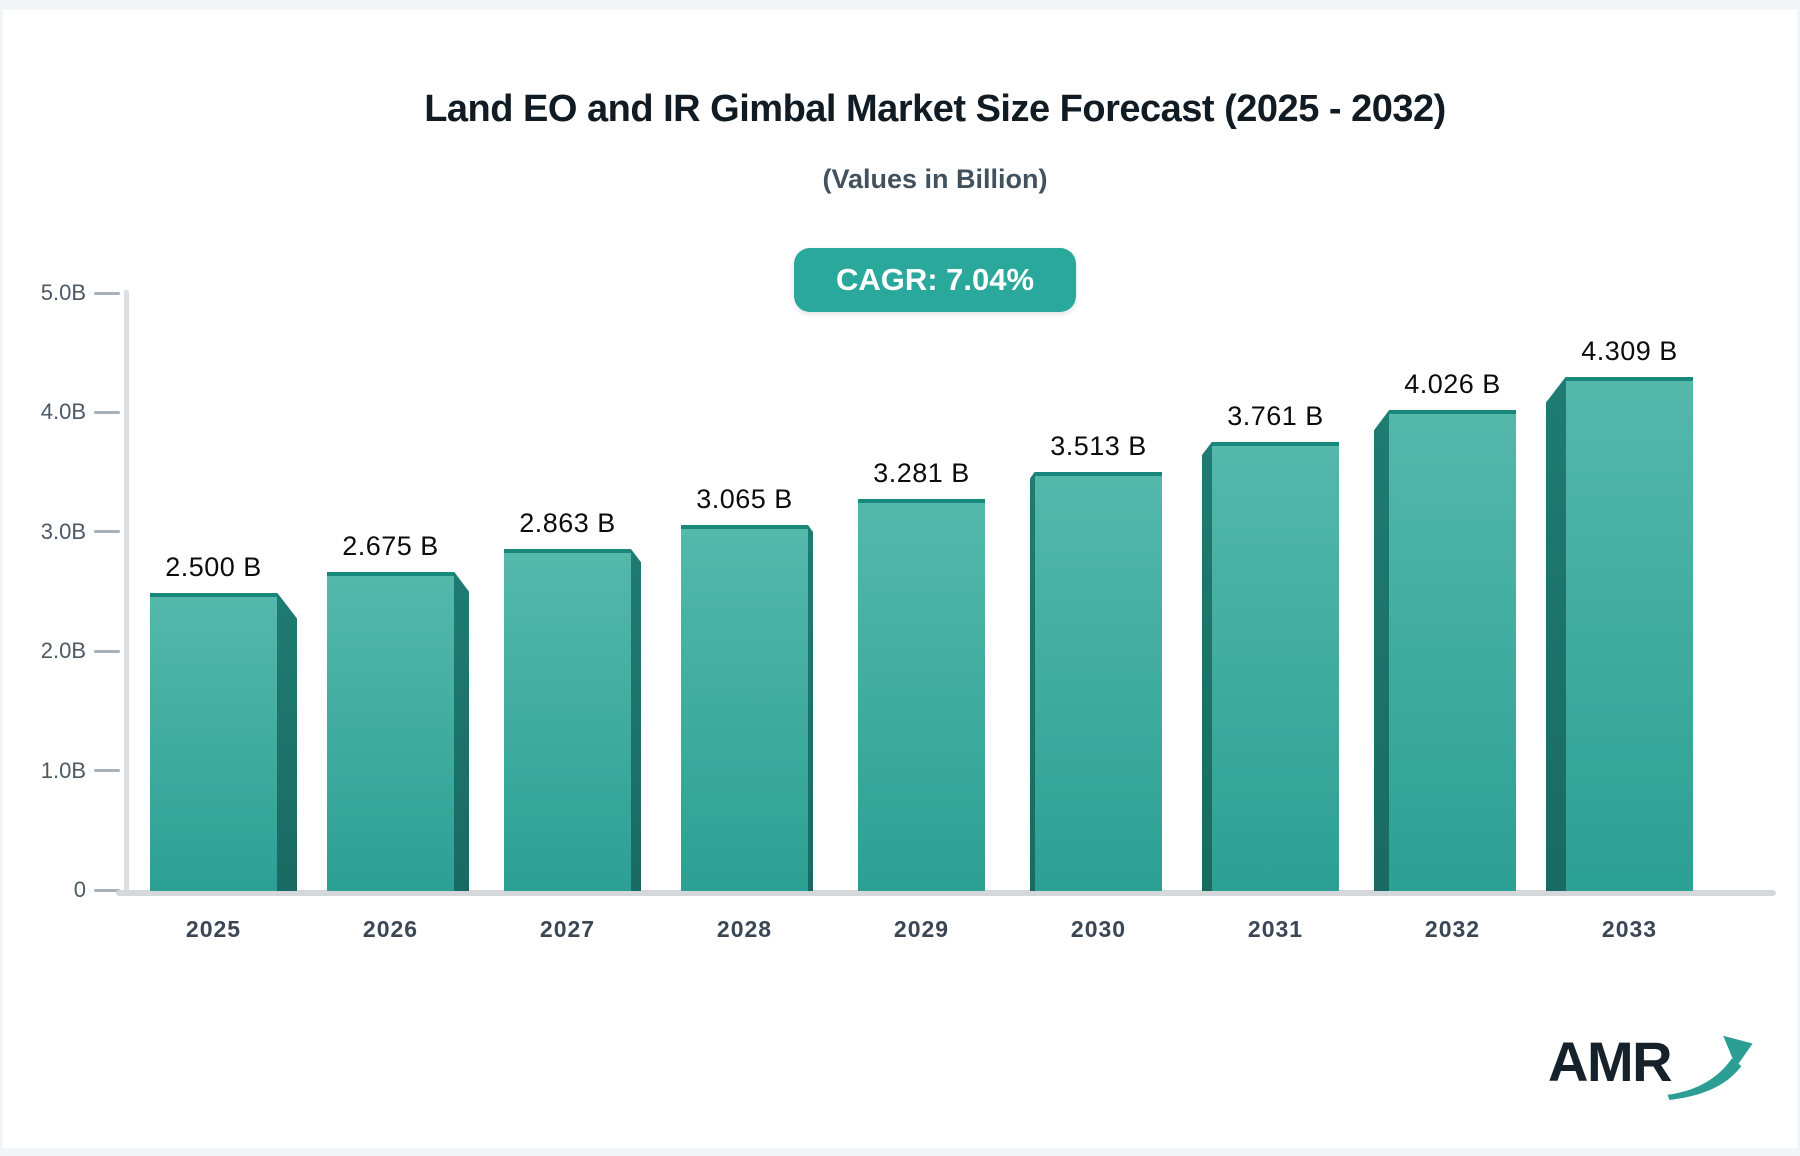 This screenshot has width=1800, height=1156. Describe the element at coordinates (1452, 650) in the screenshot. I see `bar-2032` at that location.